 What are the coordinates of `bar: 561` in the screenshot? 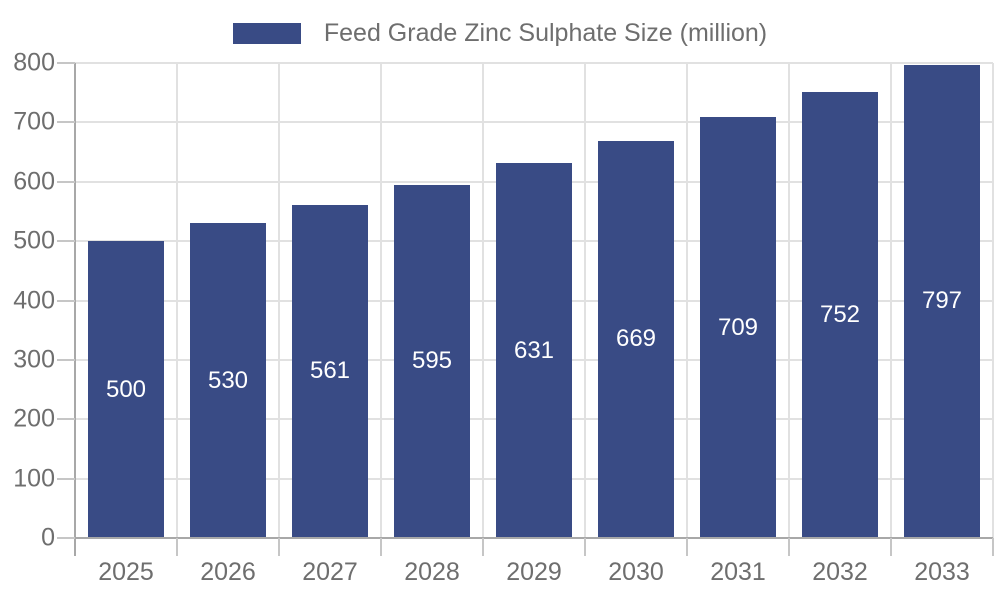 It's located at (330, 371).